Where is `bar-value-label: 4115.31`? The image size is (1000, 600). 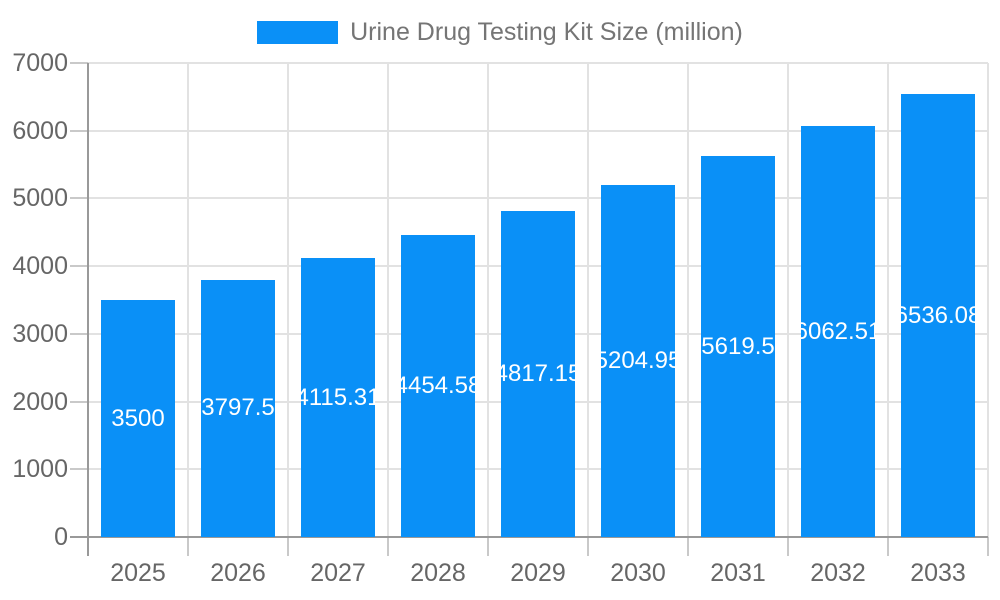 bar-value-label: 4115.31 is located at coordinates (338, 397).